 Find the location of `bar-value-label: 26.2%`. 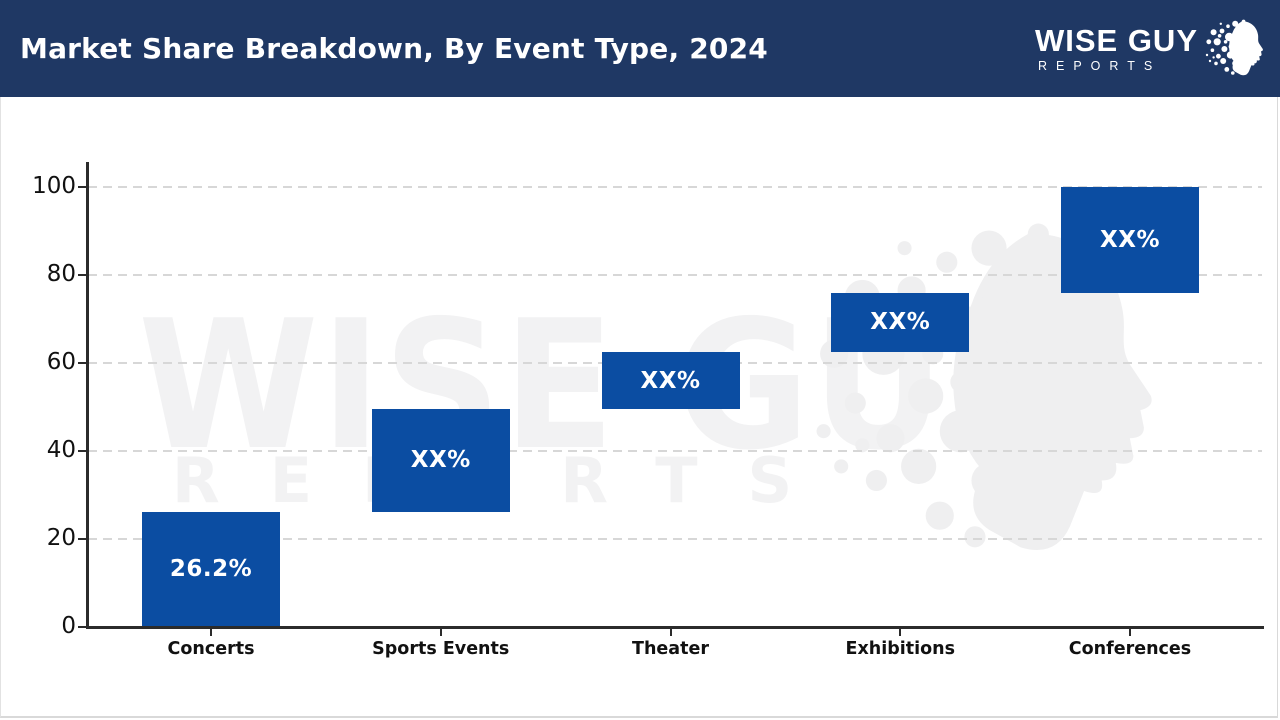

bar-value-label: 26.2% is located at coordinates (211, 569).